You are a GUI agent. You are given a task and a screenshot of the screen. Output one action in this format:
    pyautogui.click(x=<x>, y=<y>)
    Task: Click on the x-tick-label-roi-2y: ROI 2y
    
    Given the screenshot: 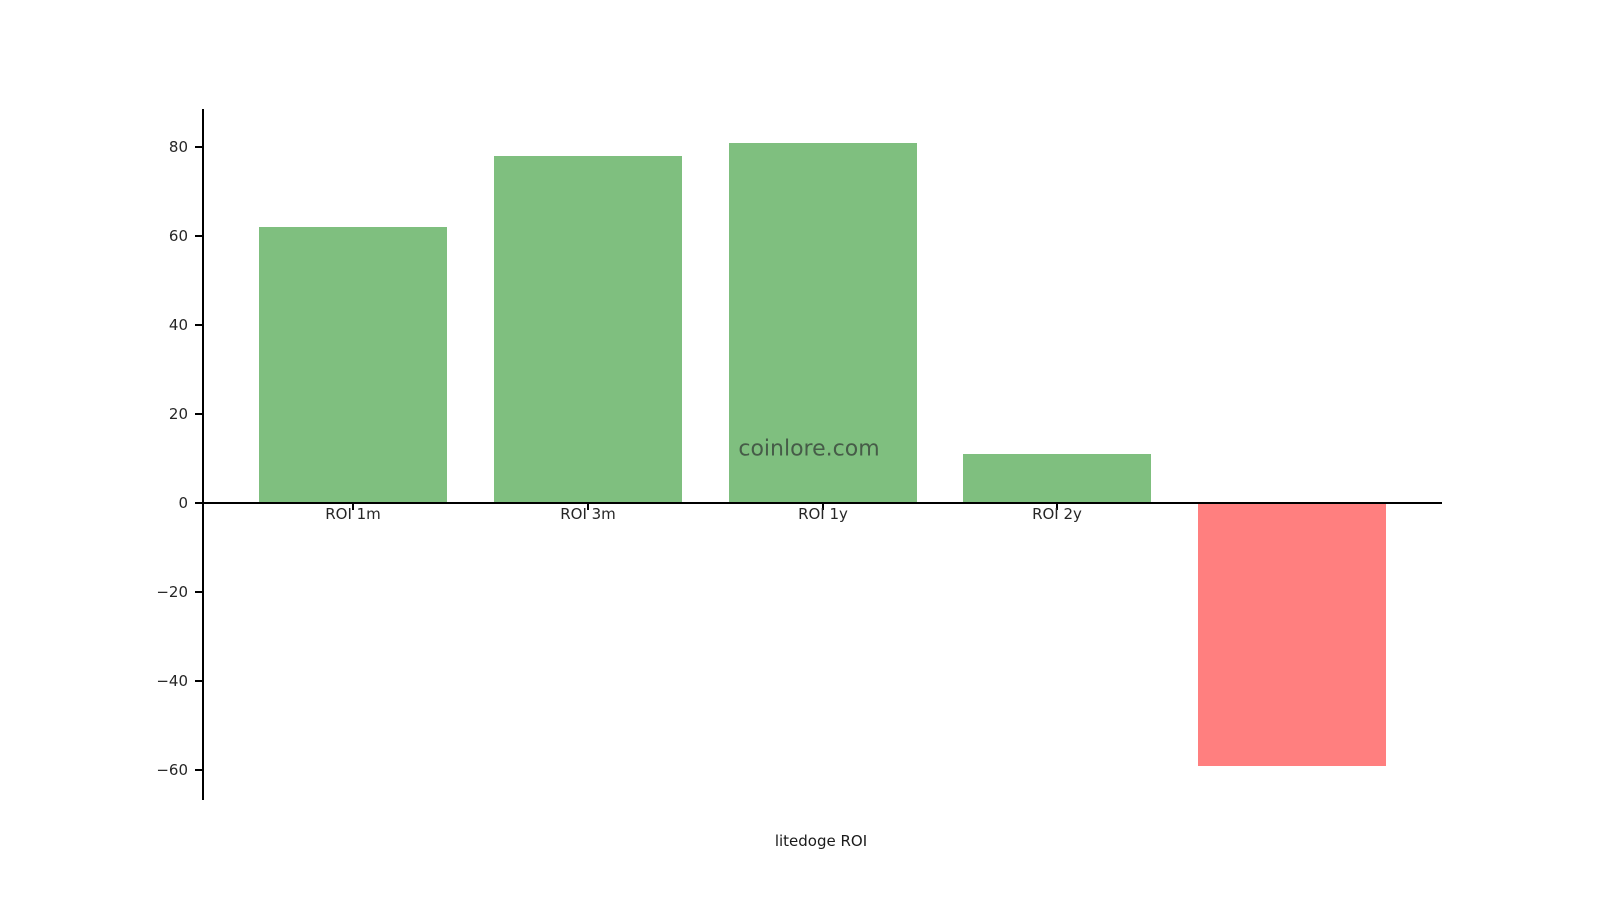 What is the action you would take?
    pyautogui.click(x=1057, y=514)
    